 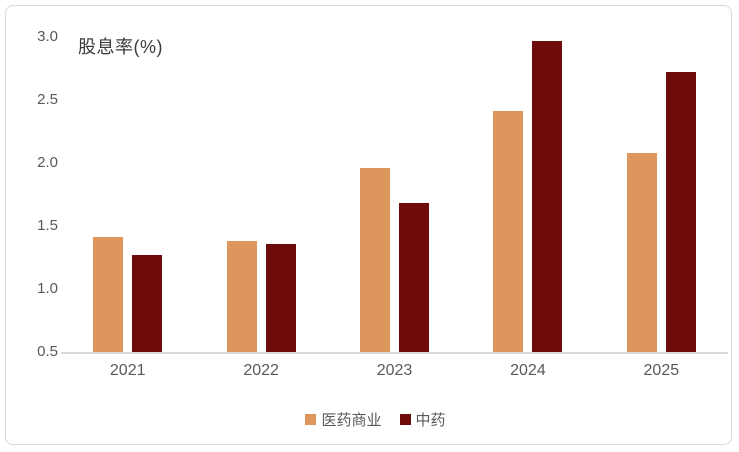 I want to click on legend-label-pharma-commerce: 医药商业, so click(x=351, y=420).